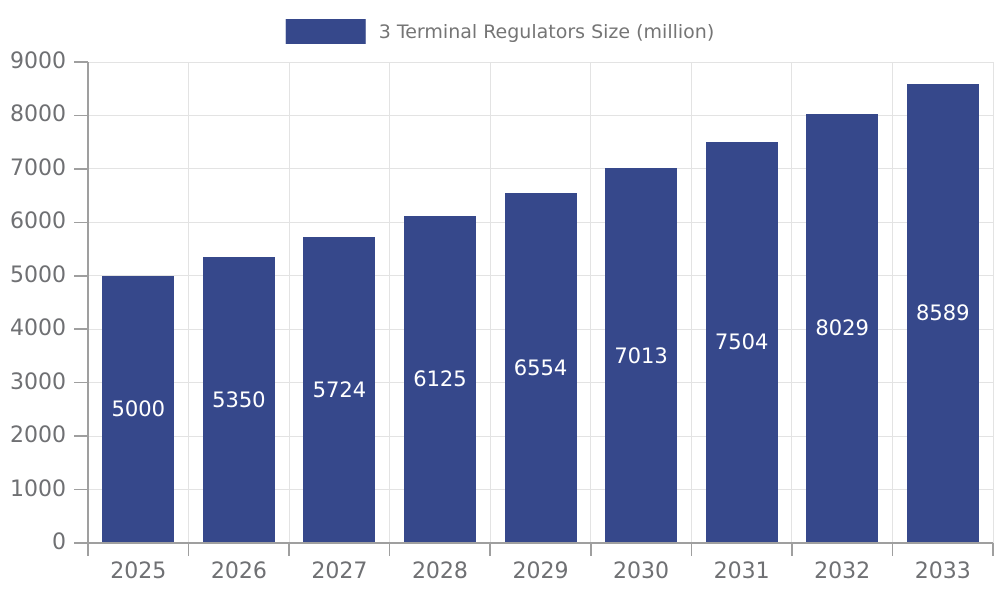  Describe the element at coordinates (38, 489) in the screenshot. I see `y-axis-tick-label: 1000` at that location.